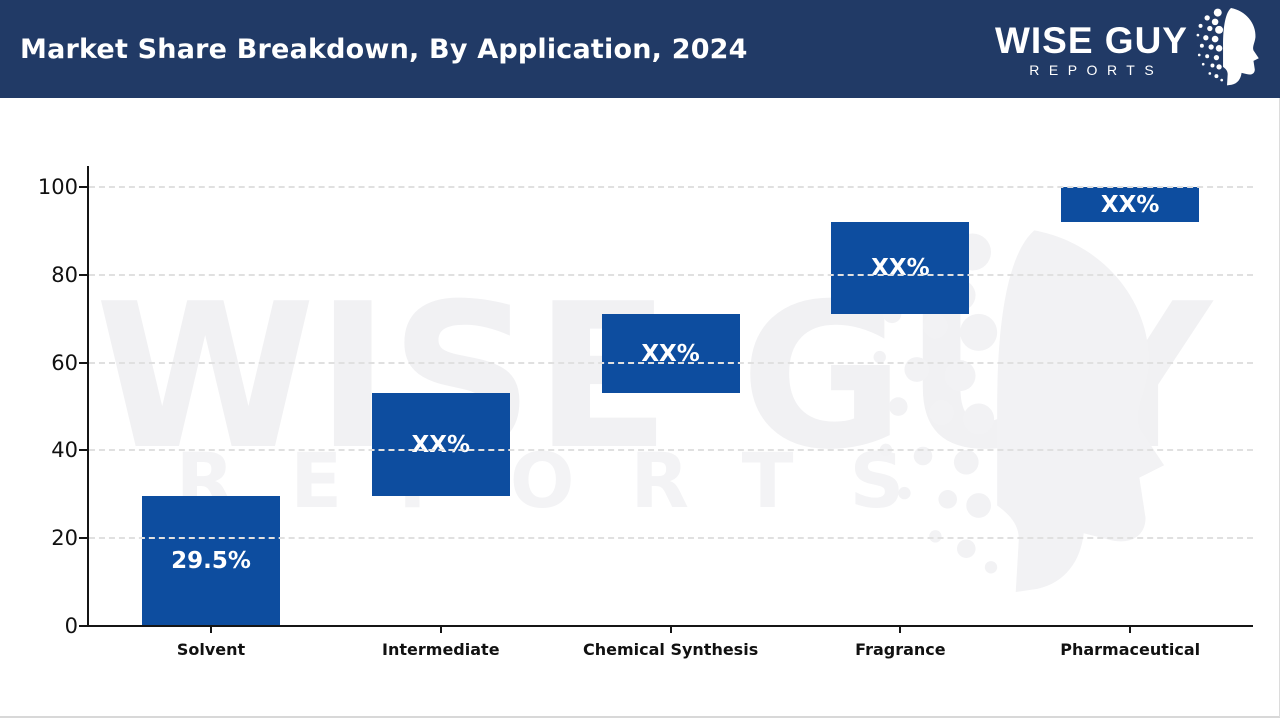  I want to click on dotted-head-profile-icon, so click(1227, 46).